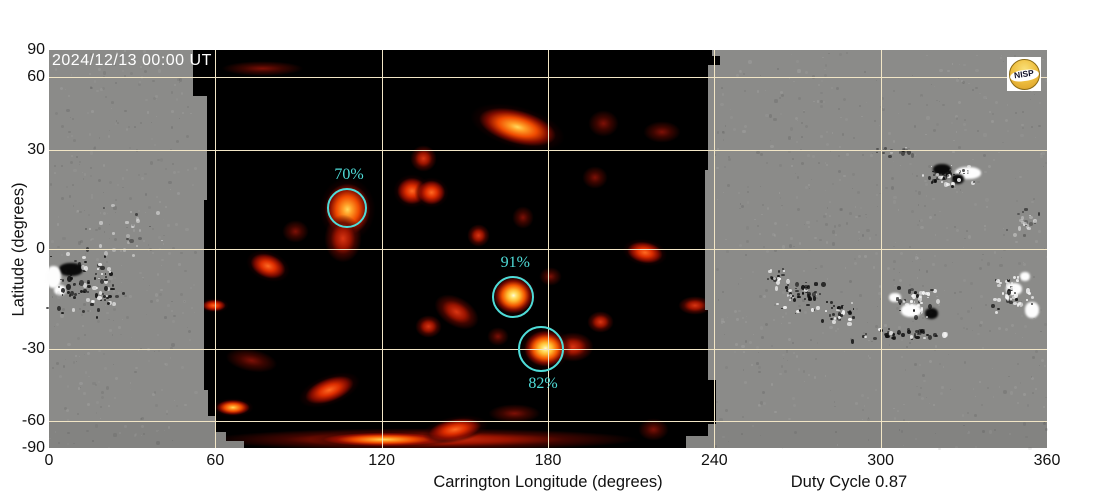  Describe the element at coordinates (523, 218) in the screenshot. I see `farside-signal-blob` at that location.